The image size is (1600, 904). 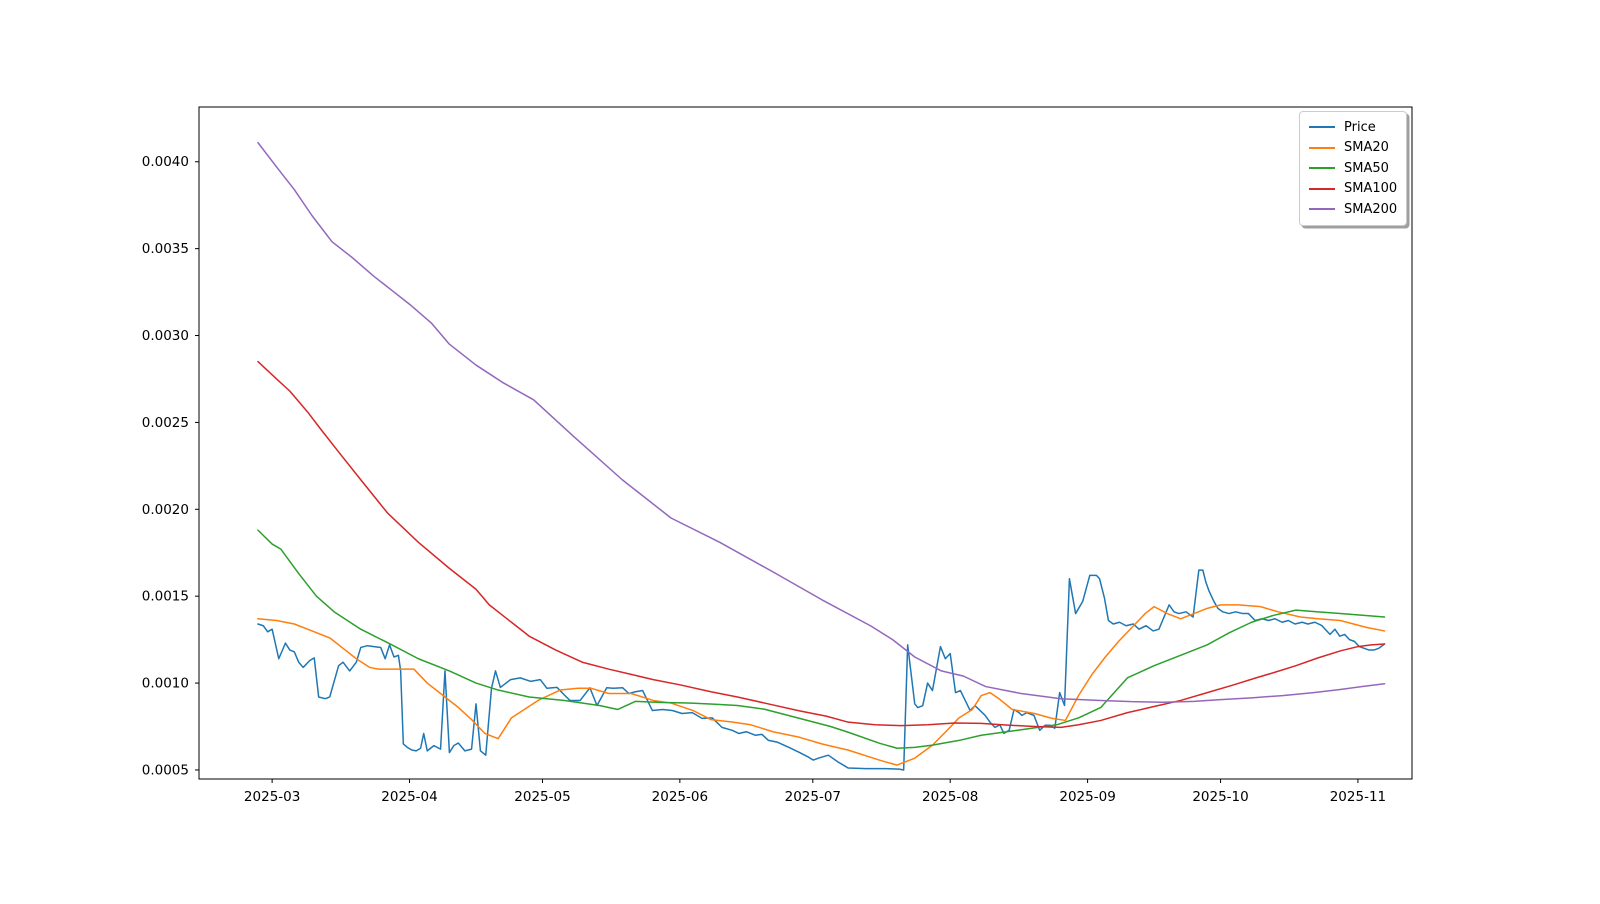 I want to click on legend-item-price: Price, so click(x=1353, y=127).